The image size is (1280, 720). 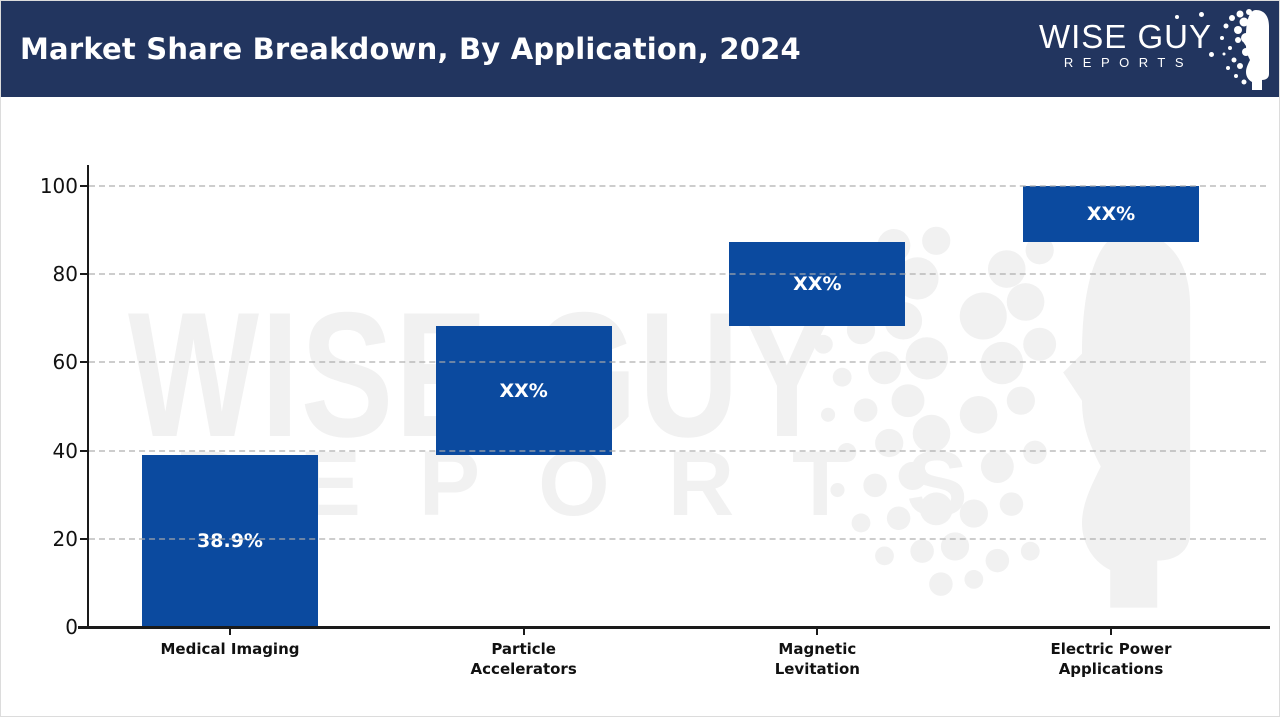 I want to click on y-axis-tick-label: 20, so click(x=65, y=538).